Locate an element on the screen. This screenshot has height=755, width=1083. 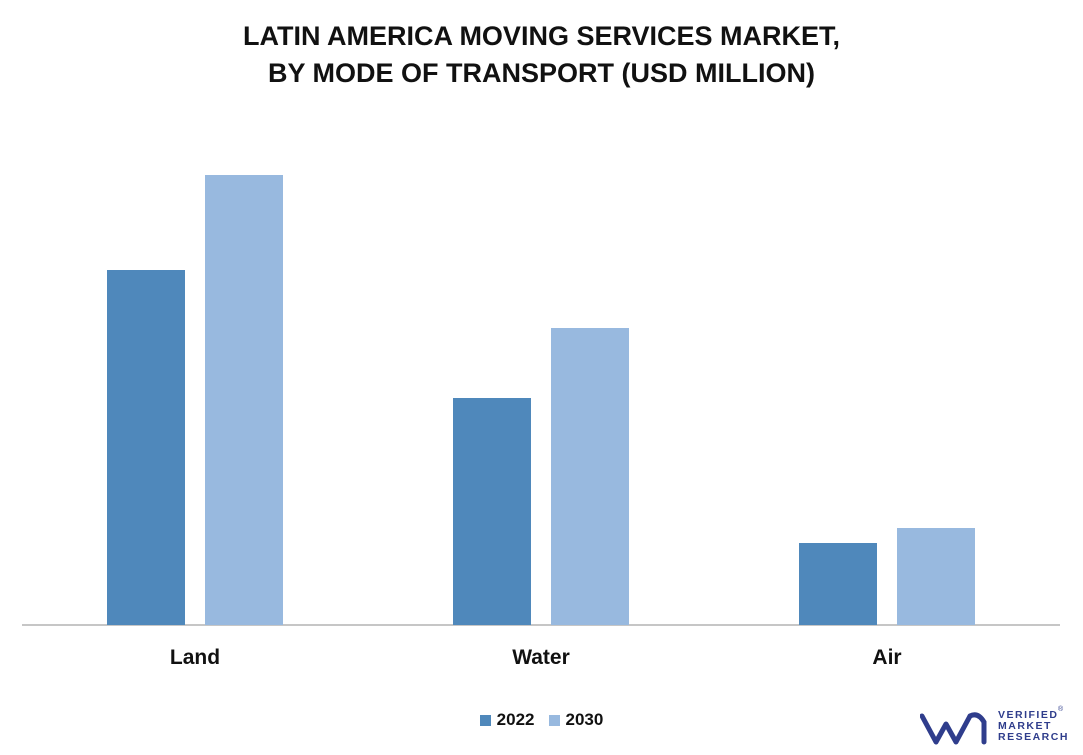
chart-title-line-1: LATIN AMERICA MOVING SERVICES MARKET, is located at coordinates (541, 36).